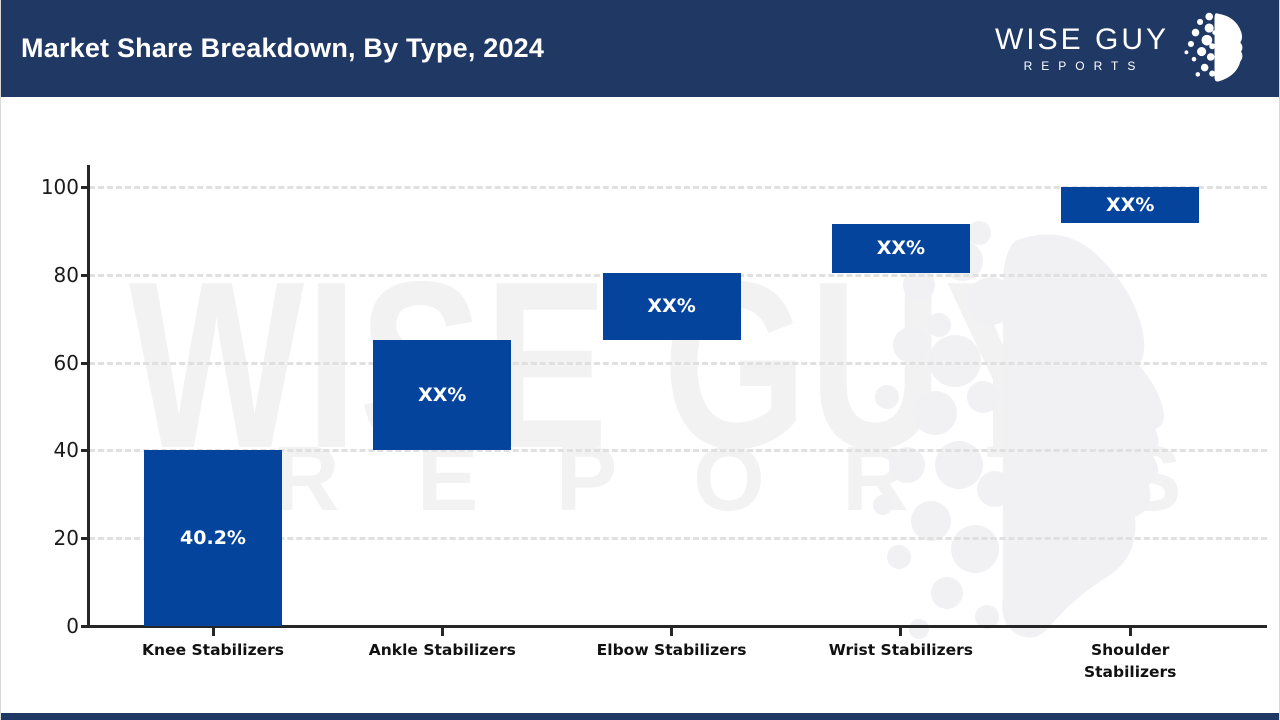 This screenshot has width=1280, height=720. I want to click on x-category-label-4: Shoulder Stabilizers, so click(1130, 661).